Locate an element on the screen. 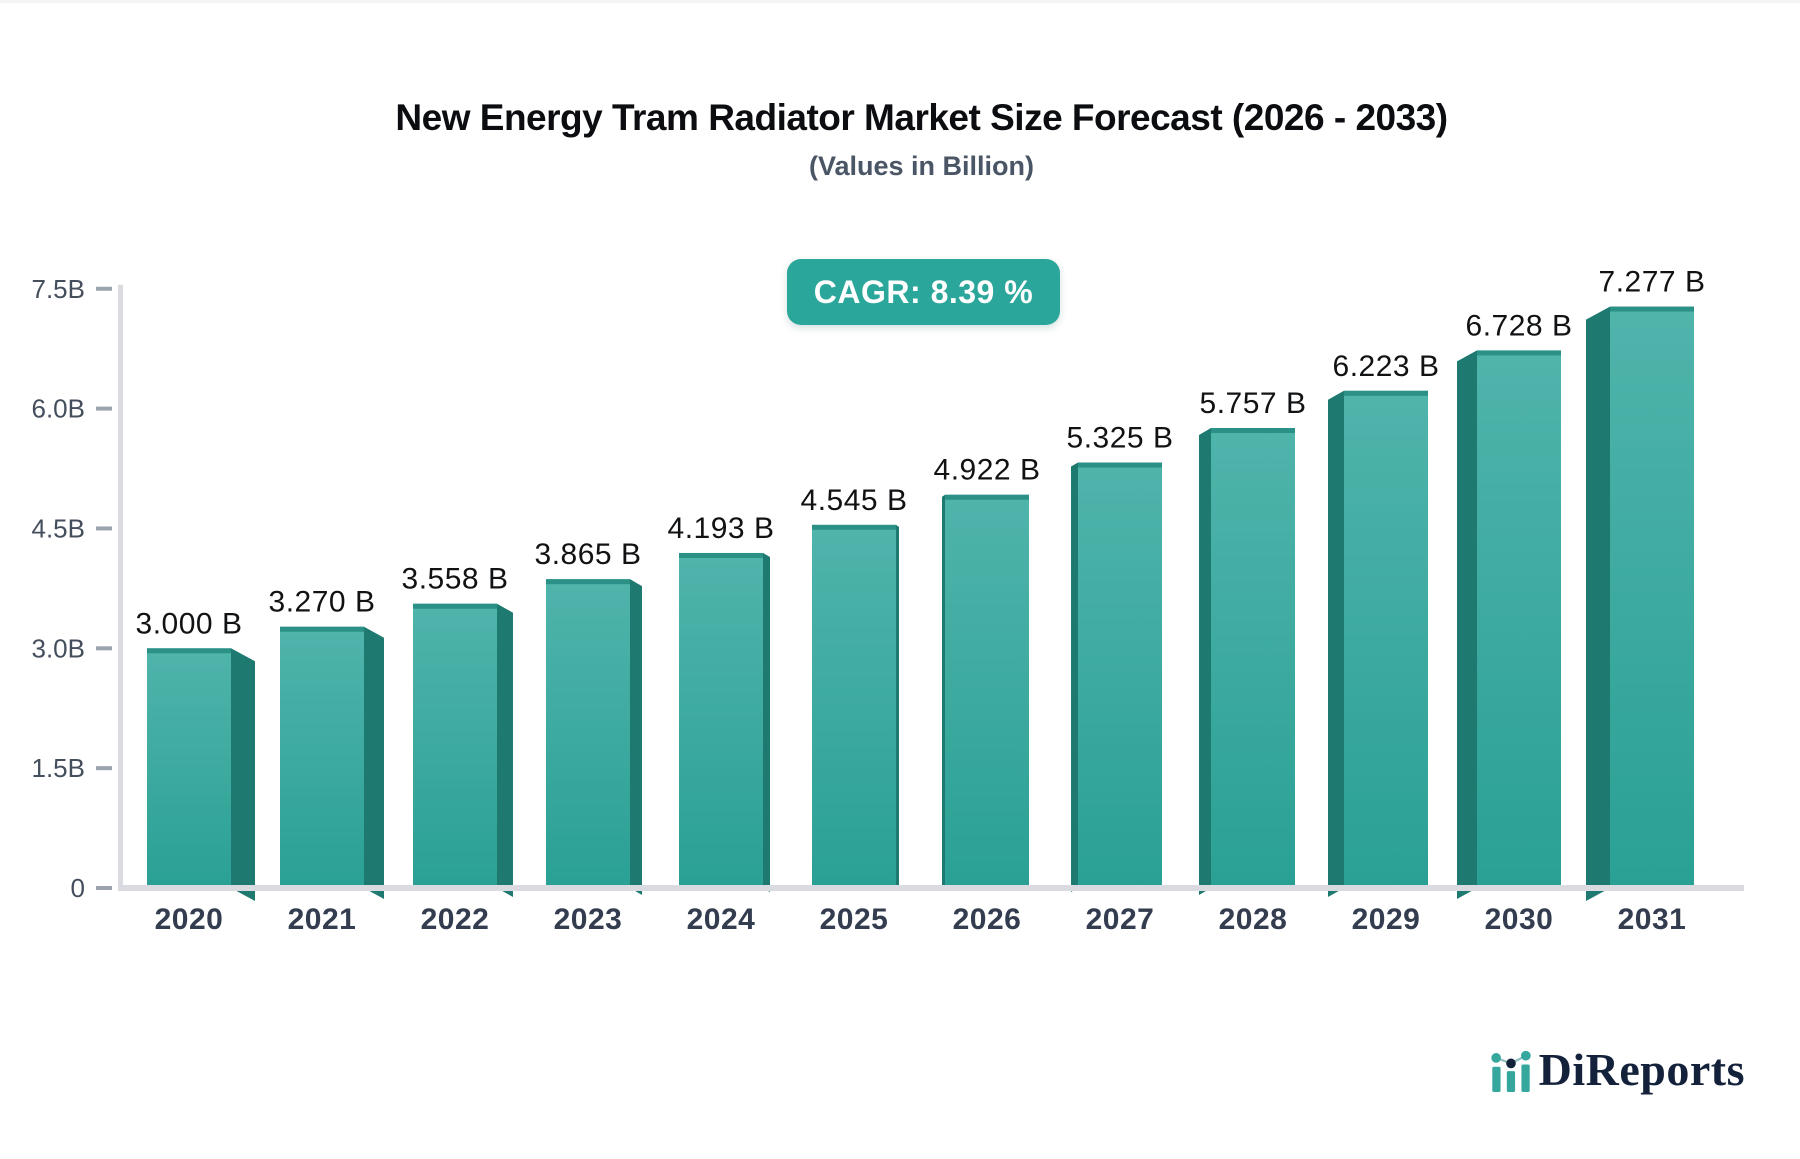  y-tick-label: 4.5B is located at coordinates (59, 528).